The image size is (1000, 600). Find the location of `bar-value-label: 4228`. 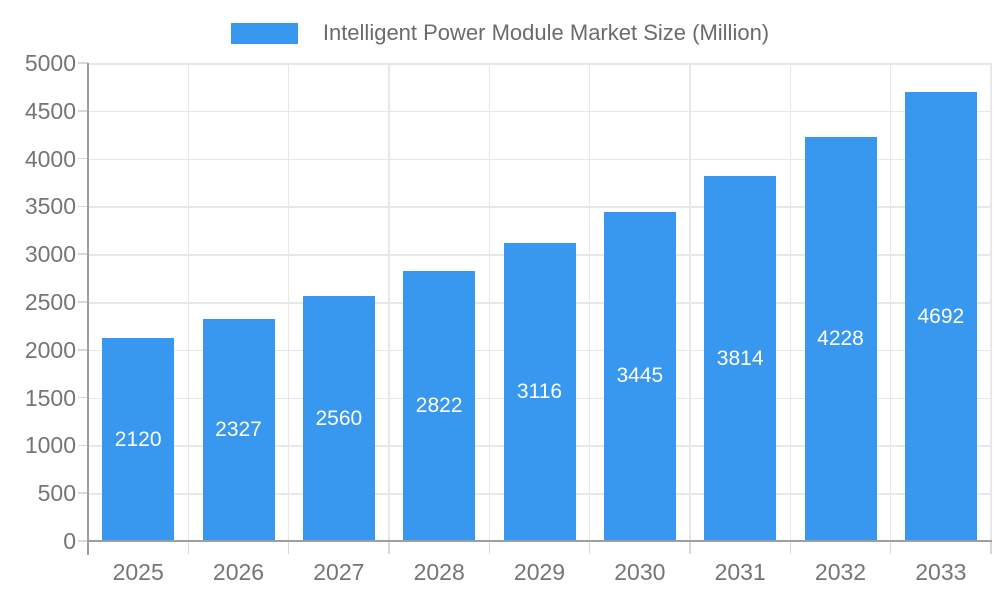

bar-value-label: 4228 is located at coordinates (840, 338).